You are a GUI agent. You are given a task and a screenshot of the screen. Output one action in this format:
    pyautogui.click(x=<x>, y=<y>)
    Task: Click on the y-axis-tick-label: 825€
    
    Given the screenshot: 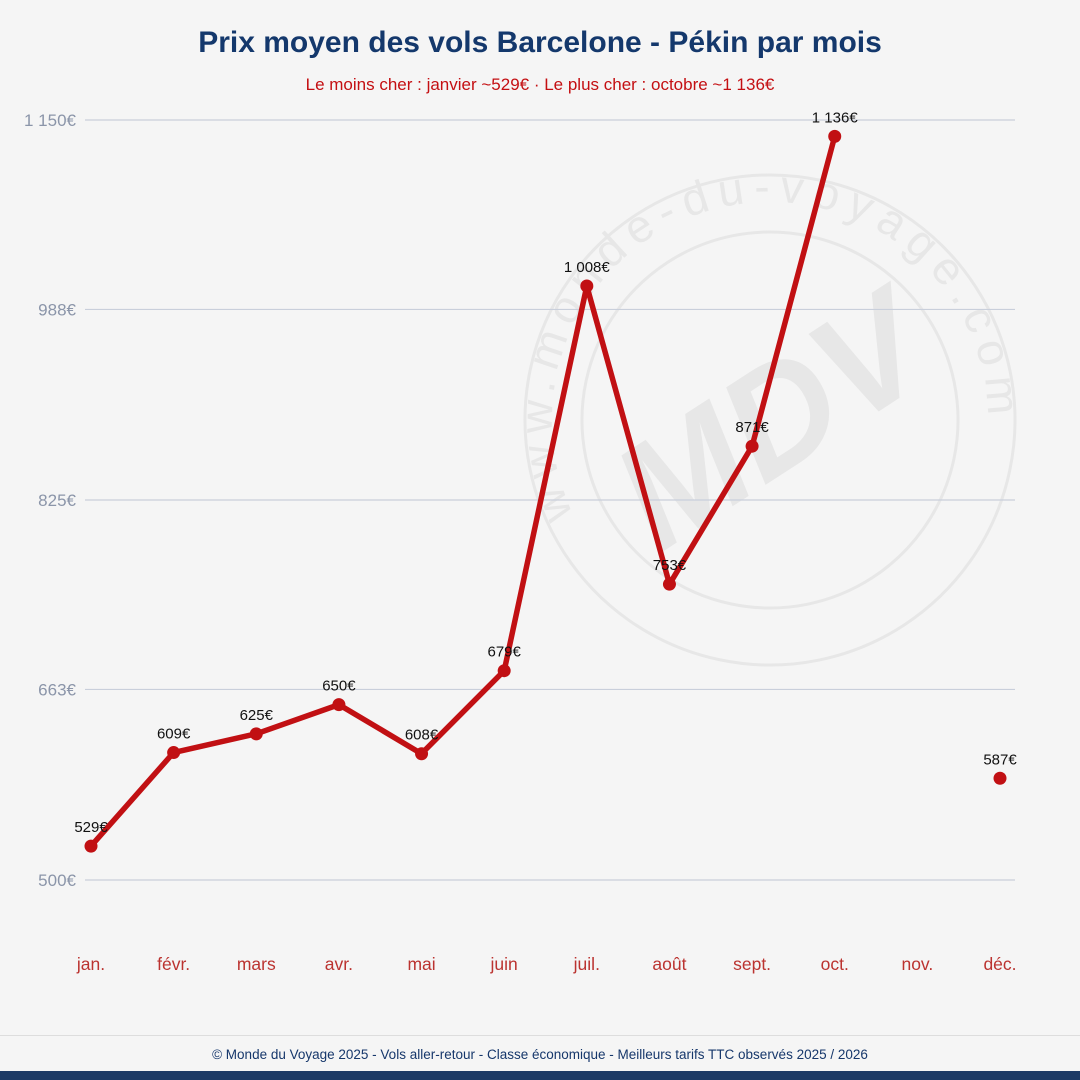 What is the action you would take?
    pyautogui.click(x=57, y=500)
    